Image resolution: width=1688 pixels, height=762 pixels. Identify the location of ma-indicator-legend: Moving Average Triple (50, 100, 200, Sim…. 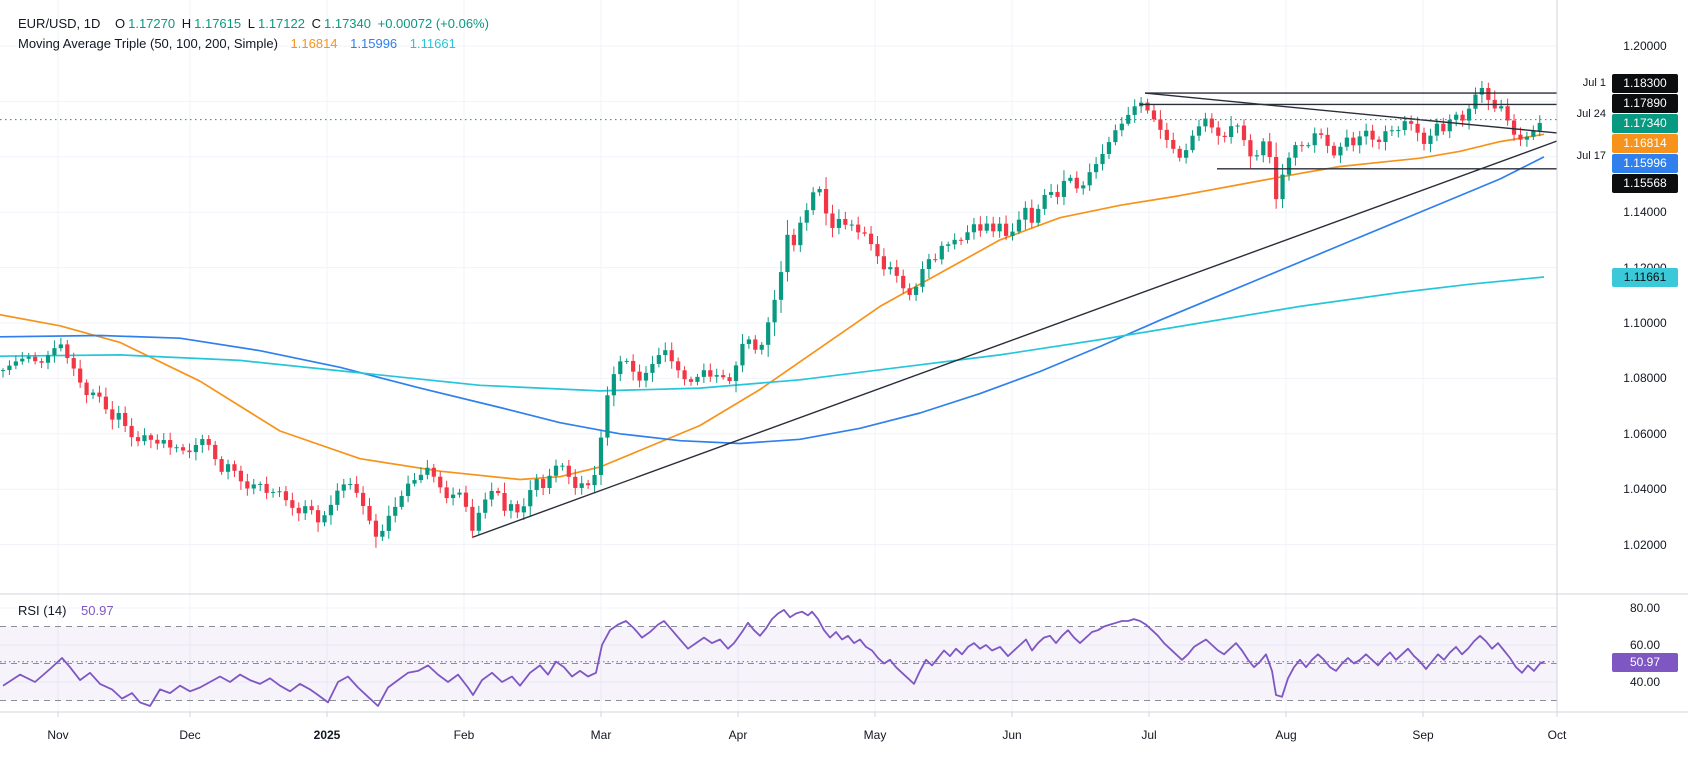
(238, 43).